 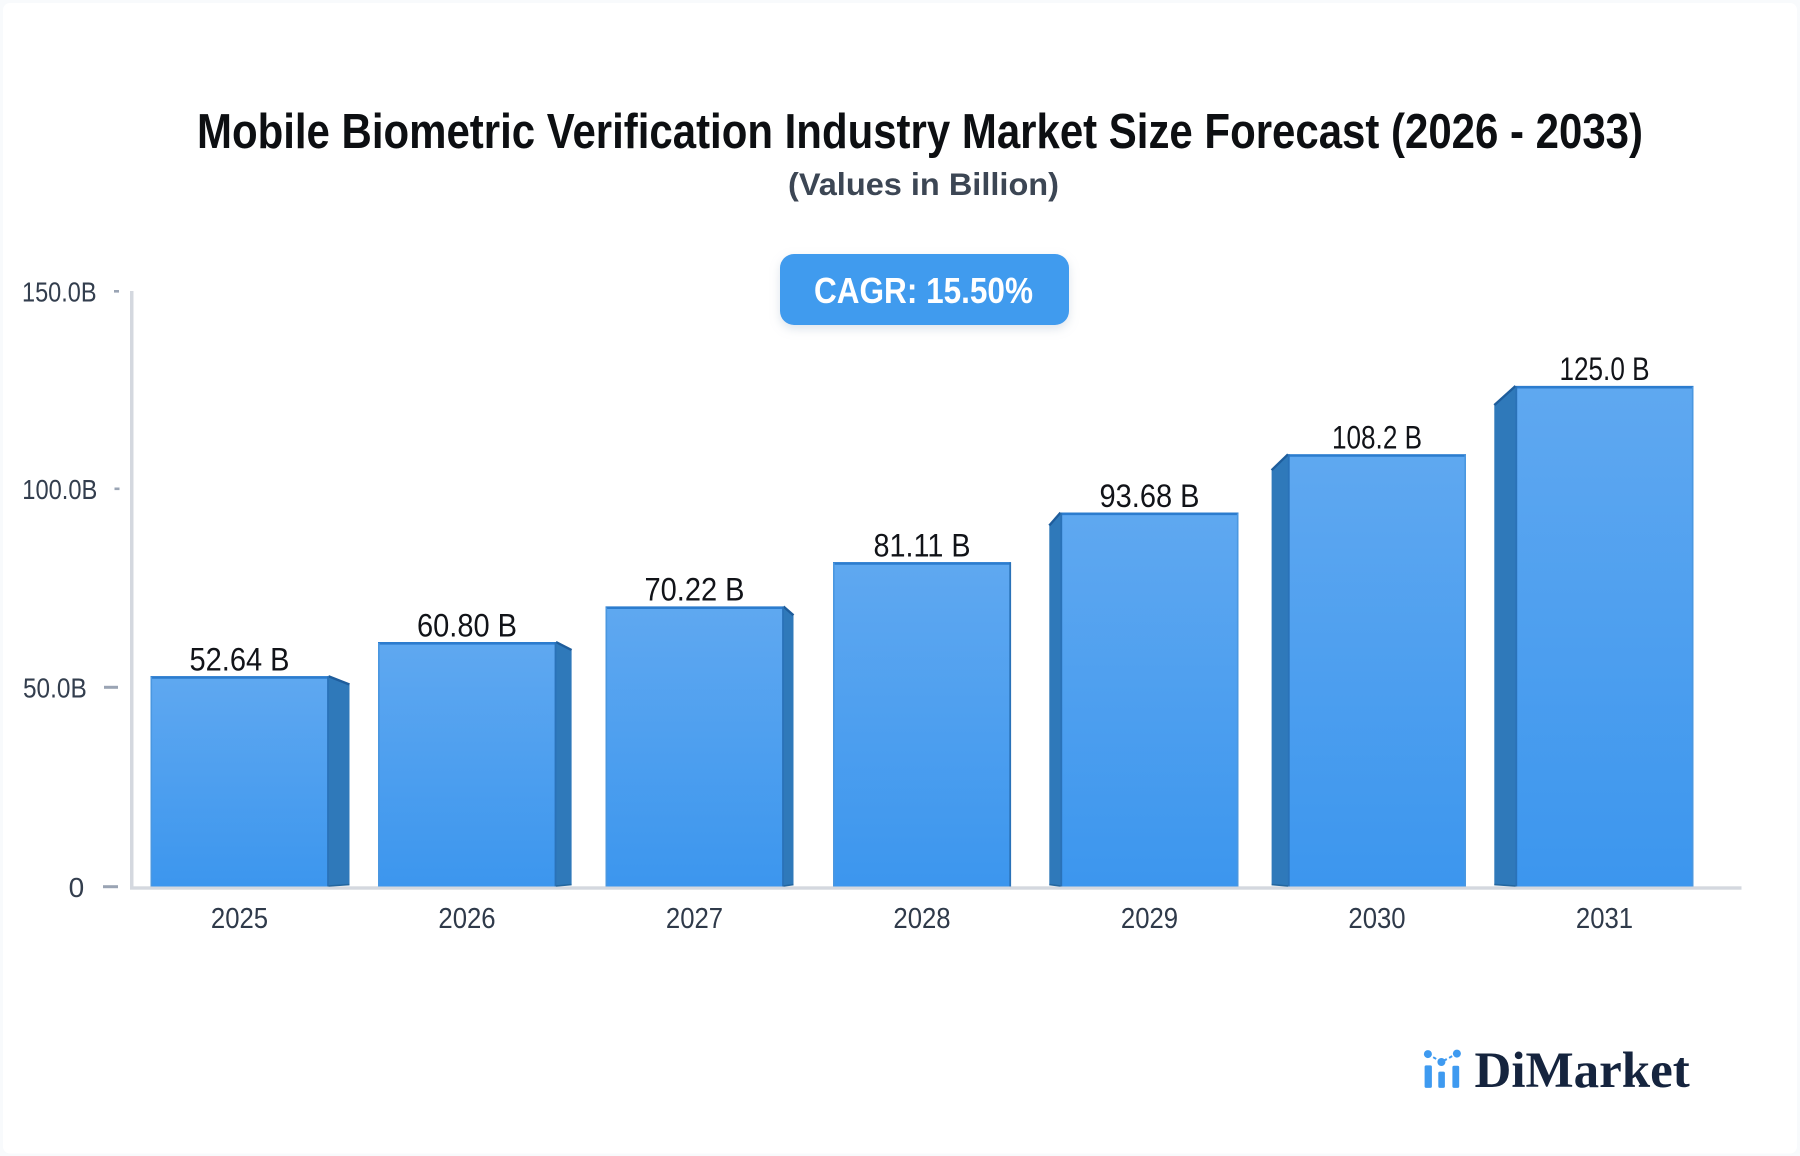 I want to click on svg-text: 2028, so click(x=921, y=919).